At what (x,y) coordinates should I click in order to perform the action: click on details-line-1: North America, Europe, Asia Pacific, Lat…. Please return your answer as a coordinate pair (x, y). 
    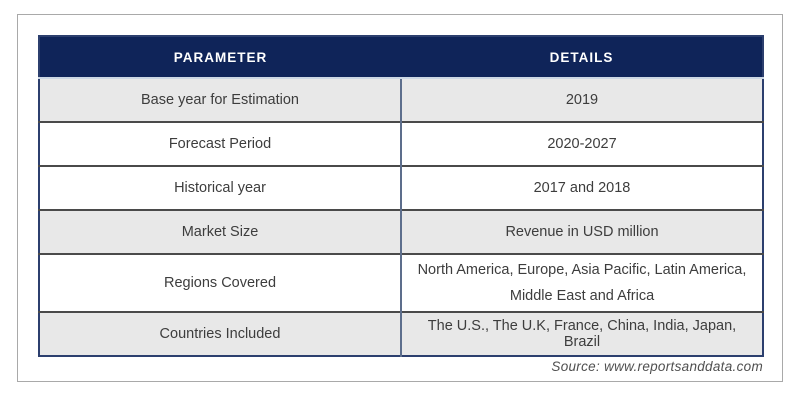
    Looking at the image, I should click on (582, 270).